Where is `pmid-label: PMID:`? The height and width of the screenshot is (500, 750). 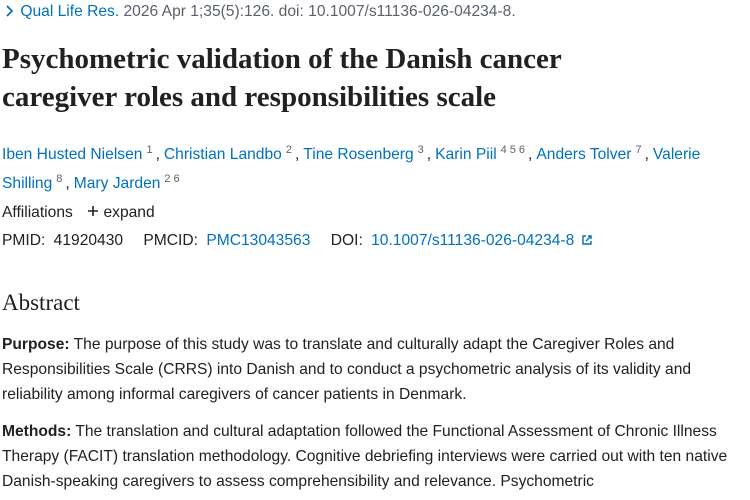
pmid-label: PMID: is located at coordinates (24, 240).